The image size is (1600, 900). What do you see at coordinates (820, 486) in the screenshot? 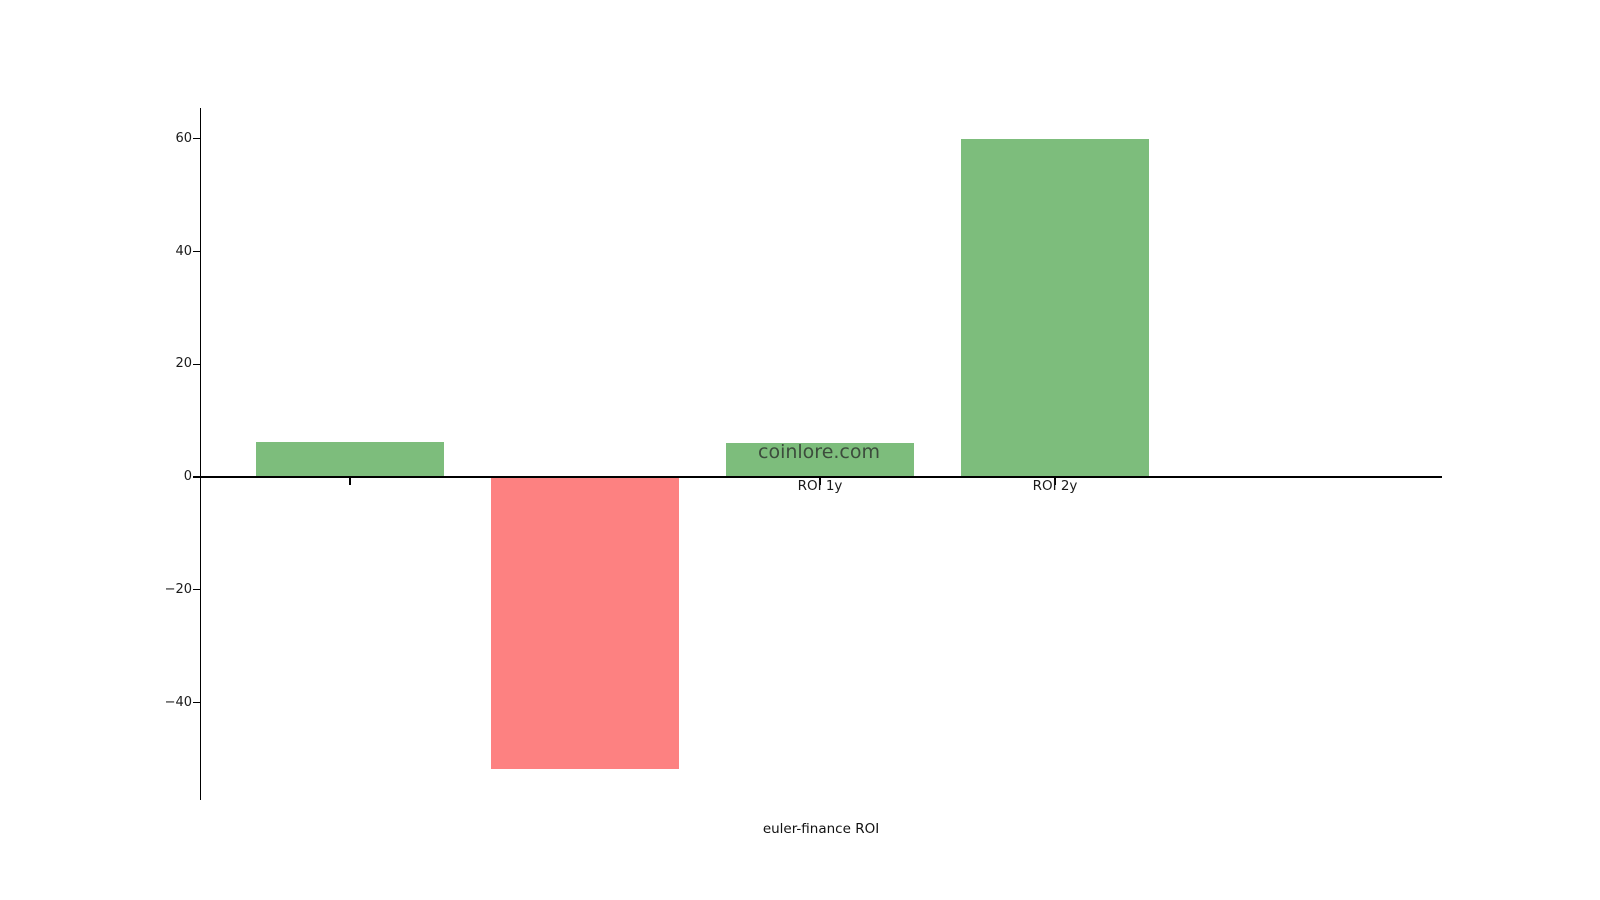
I see `x-tick-label: ROI 1y` at bounding box center [820, 486].